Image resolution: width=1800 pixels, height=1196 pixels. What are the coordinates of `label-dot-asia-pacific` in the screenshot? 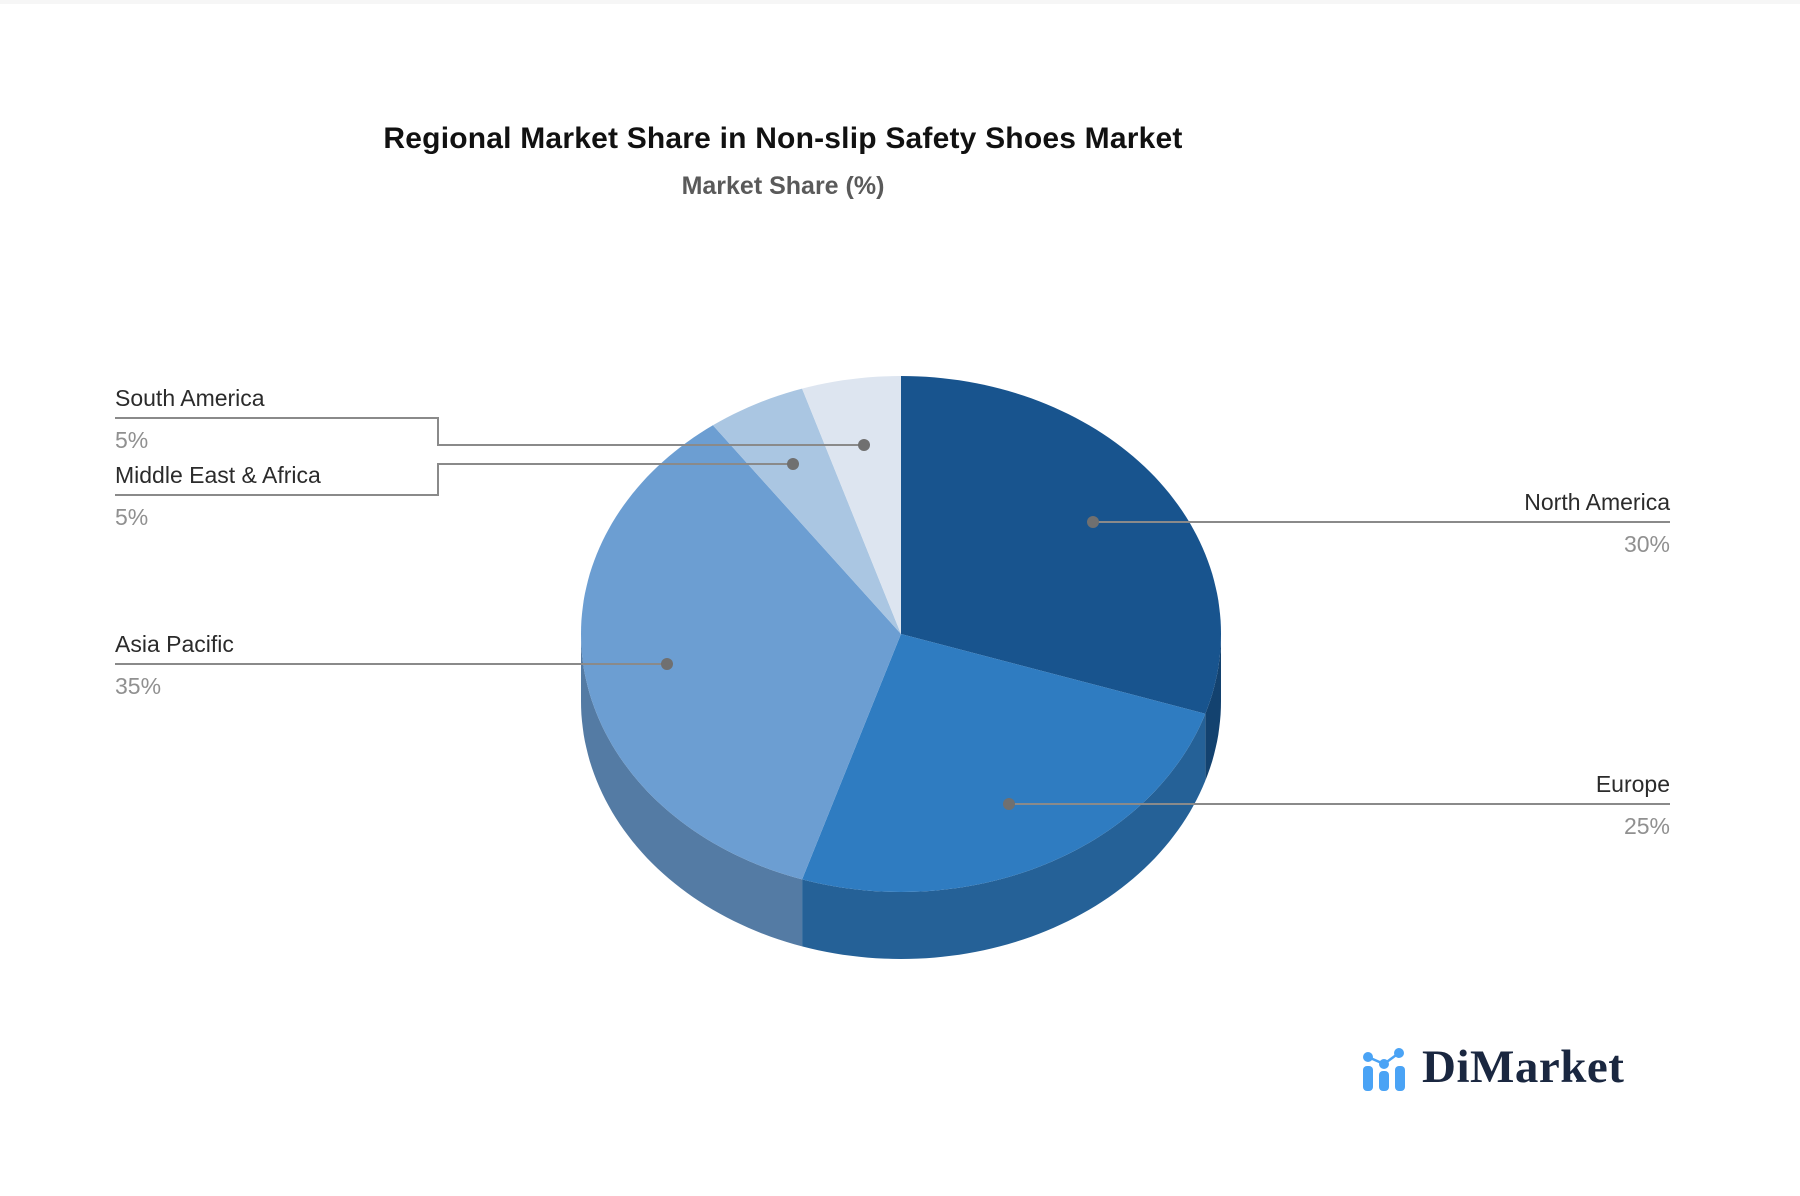 It's located at (667, 664).